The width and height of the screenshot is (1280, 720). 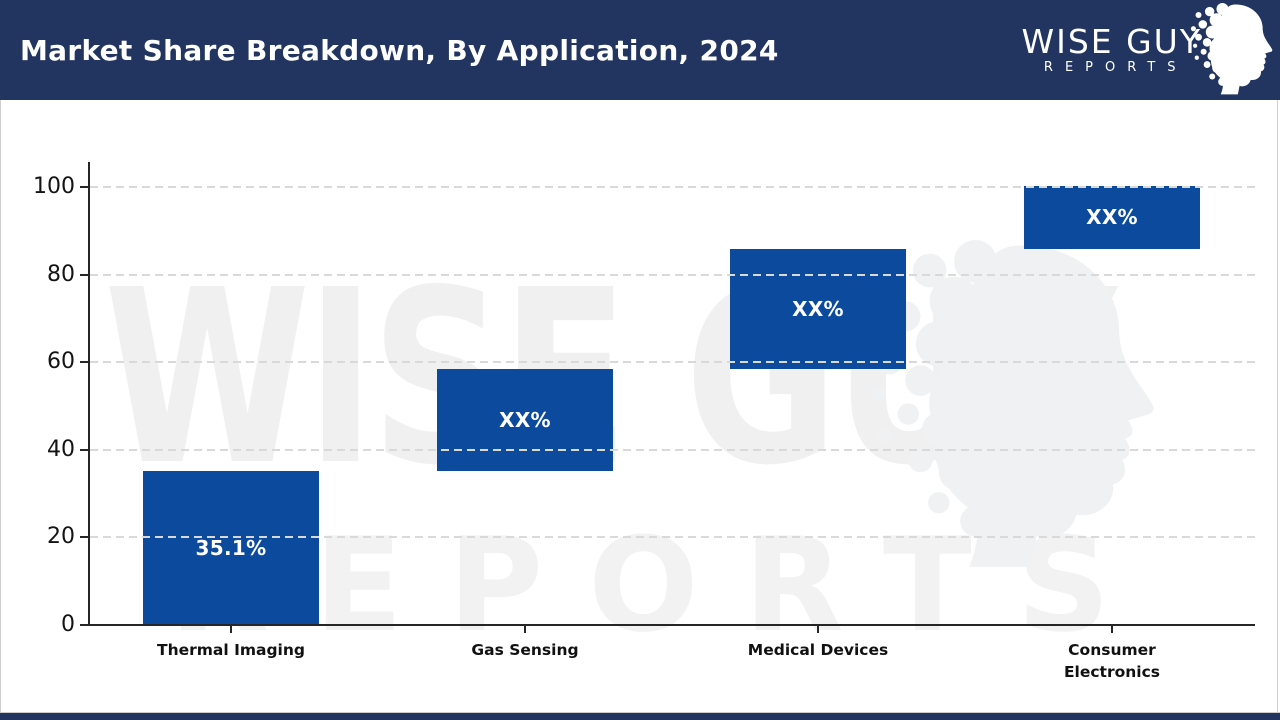 What do you see at coordinates (231, 650) in the screenshot?
I see `x-tick-label: Thermal Imaging` at bounding box center [231, 650].